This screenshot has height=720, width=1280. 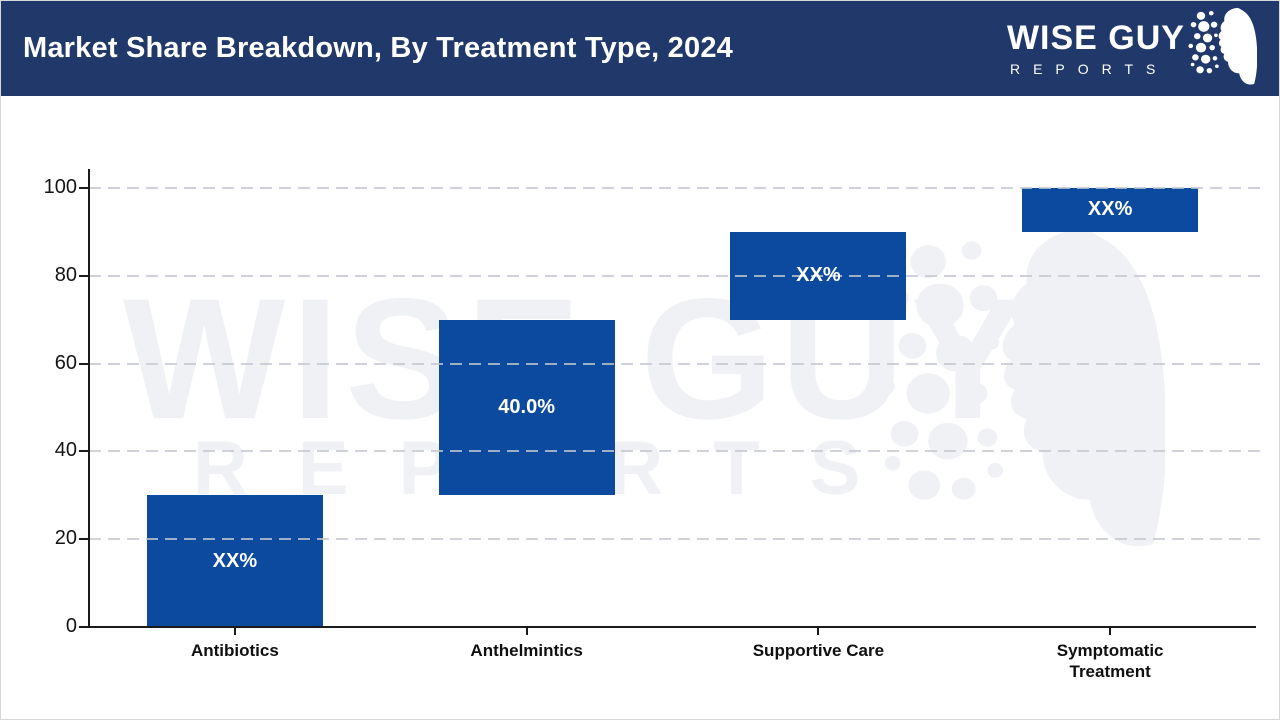 What do you see at coordinates (1222, 46) in the screenshot?
I see `head-profile-logo-icon` at bounding box center [1222, 46].